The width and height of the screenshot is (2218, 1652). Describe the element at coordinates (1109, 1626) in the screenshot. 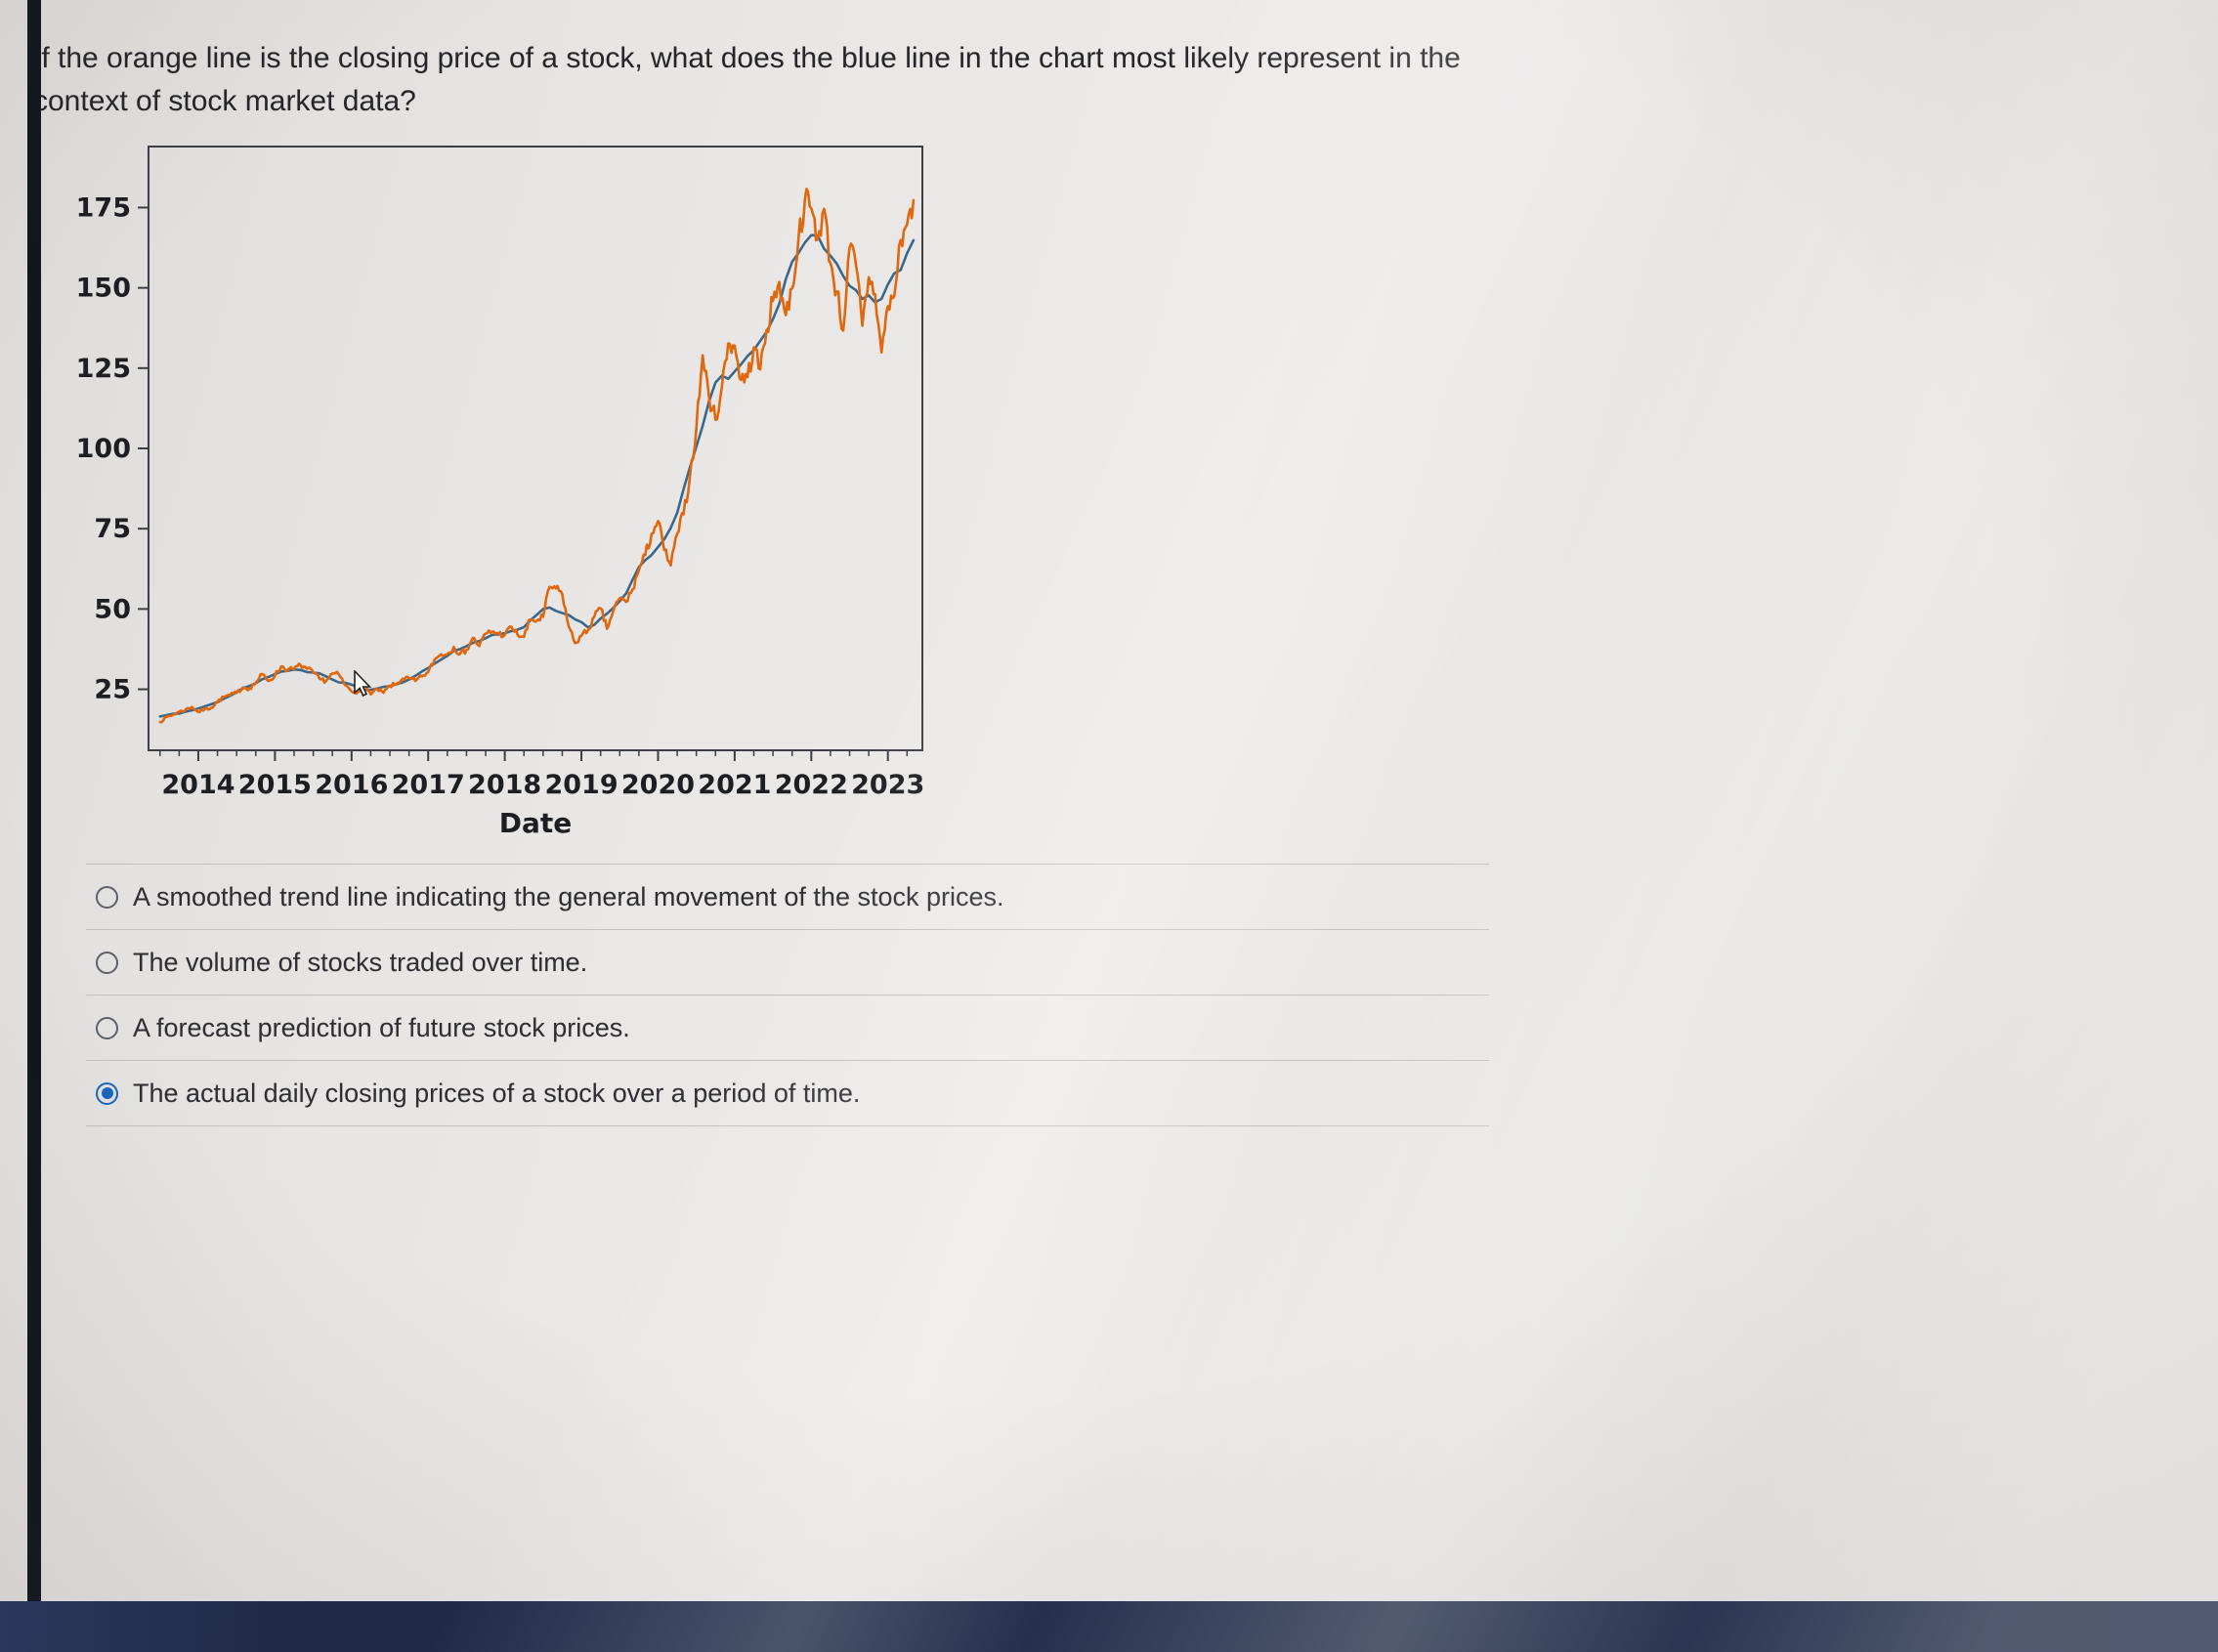

I see `screen-bottom-dark-bar` at that location.